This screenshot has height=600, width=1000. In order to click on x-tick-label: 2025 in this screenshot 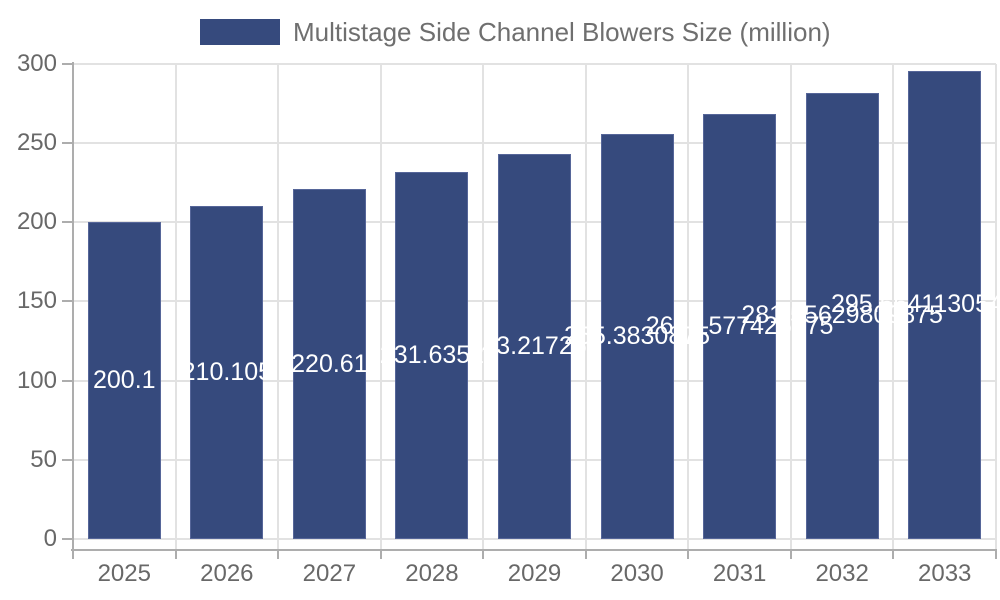, I will do `click(124, 573)`.